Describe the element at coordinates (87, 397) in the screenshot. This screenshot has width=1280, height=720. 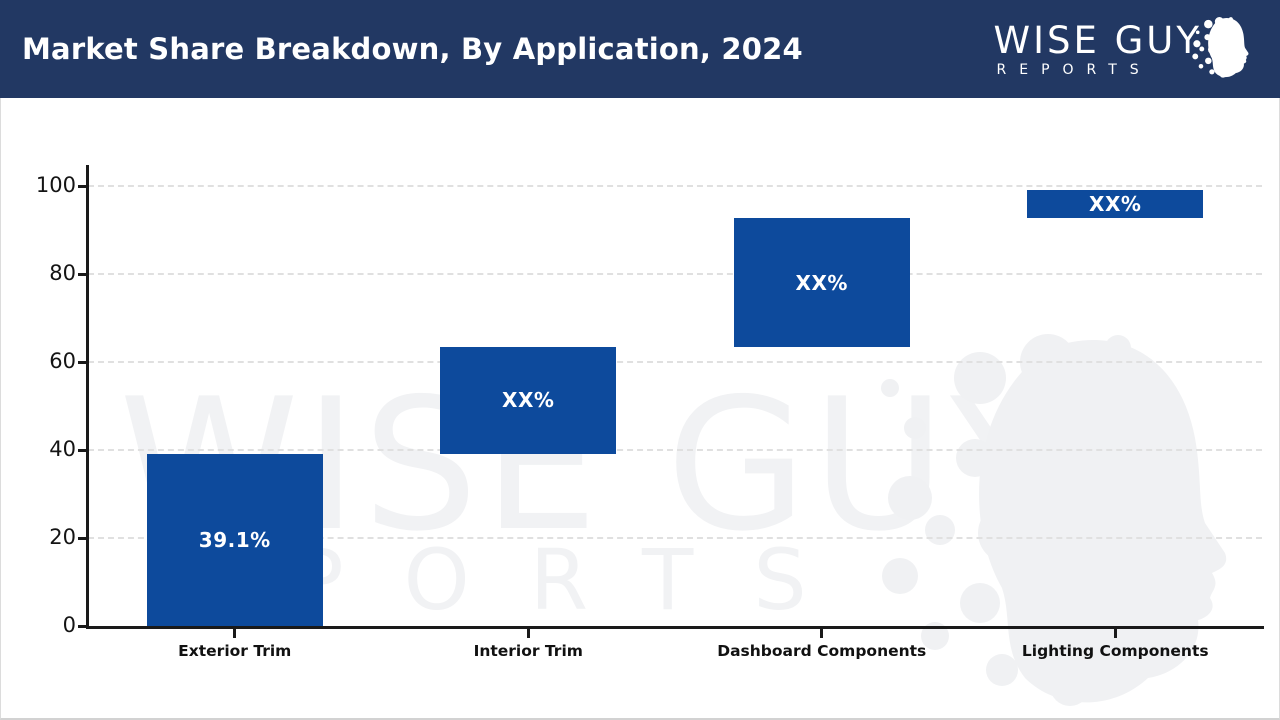
I see `y-axis-line` at that location.